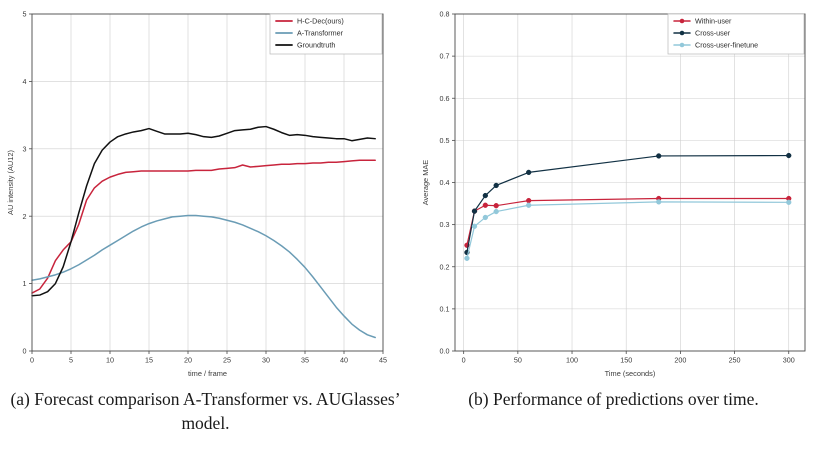  Describe the element at coordinates (572, 360) in the screenshot. I see `x-tick-label: 100` at that location.